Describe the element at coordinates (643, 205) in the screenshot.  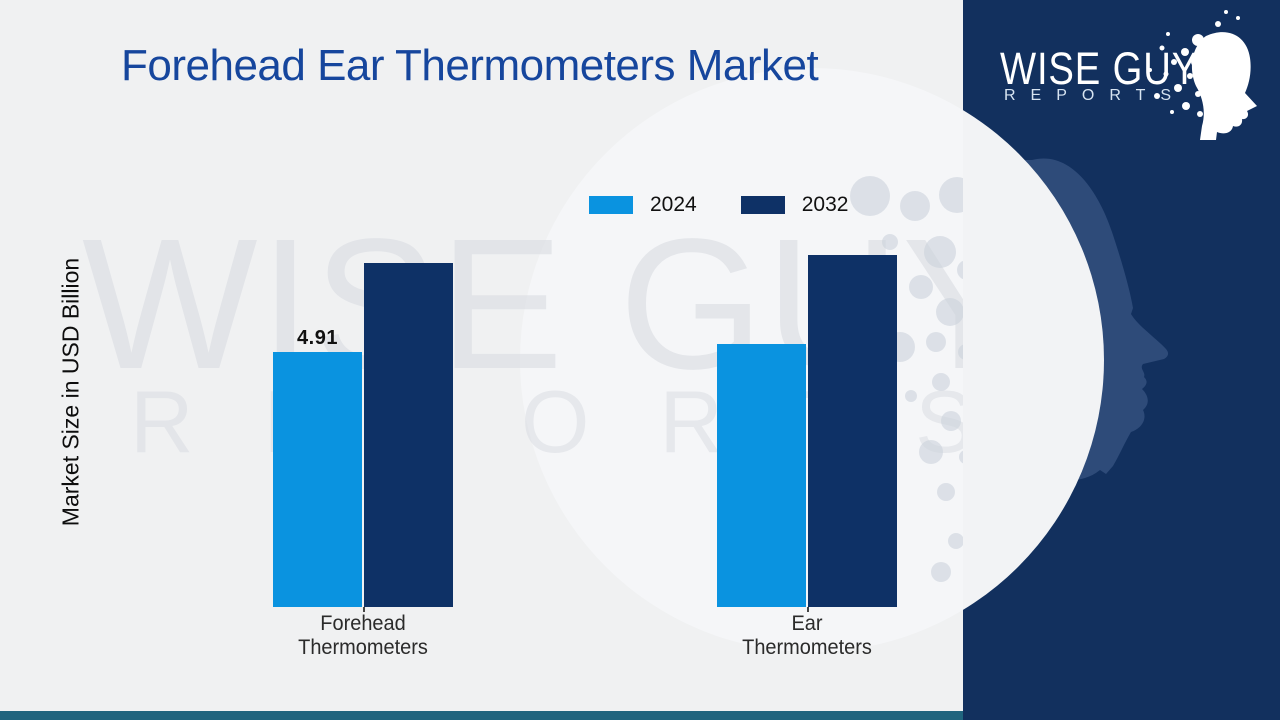
I see `legend-item-2024: 2024` at that location.